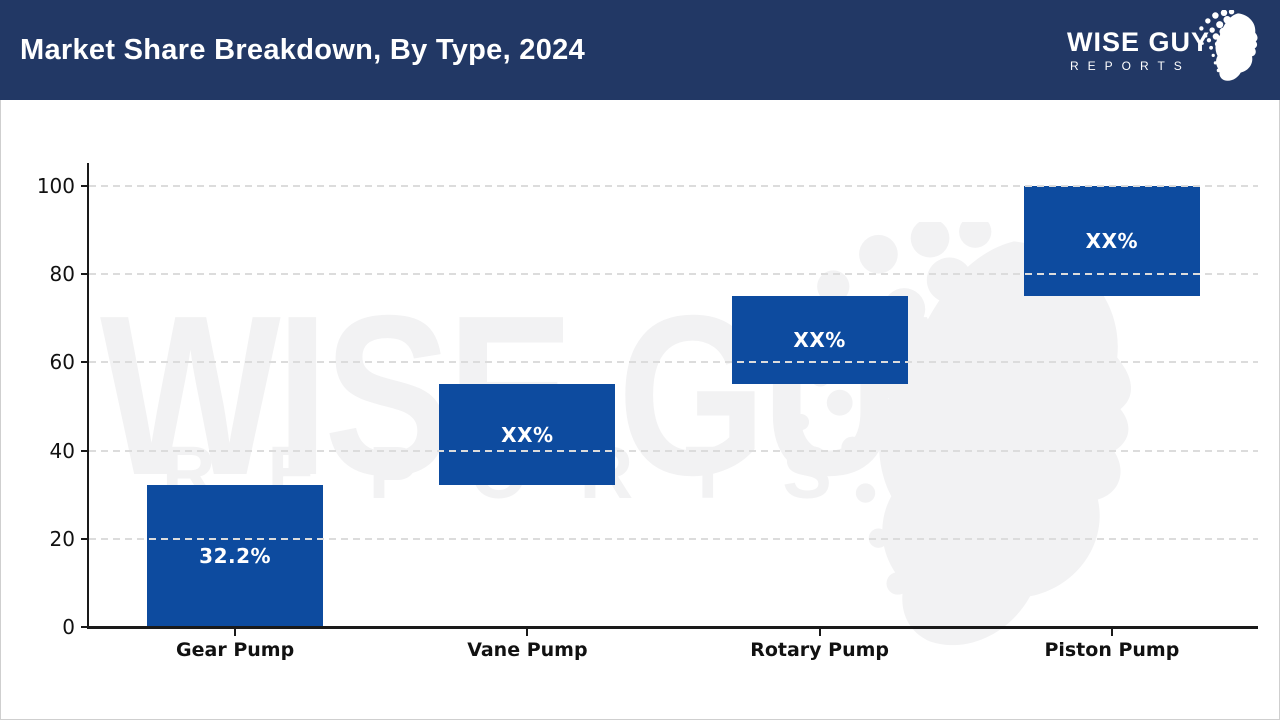 The height and width of the screenshot is (720, 1280). I want to click on bar-rotary-pump: XX%, so click(819, 340).